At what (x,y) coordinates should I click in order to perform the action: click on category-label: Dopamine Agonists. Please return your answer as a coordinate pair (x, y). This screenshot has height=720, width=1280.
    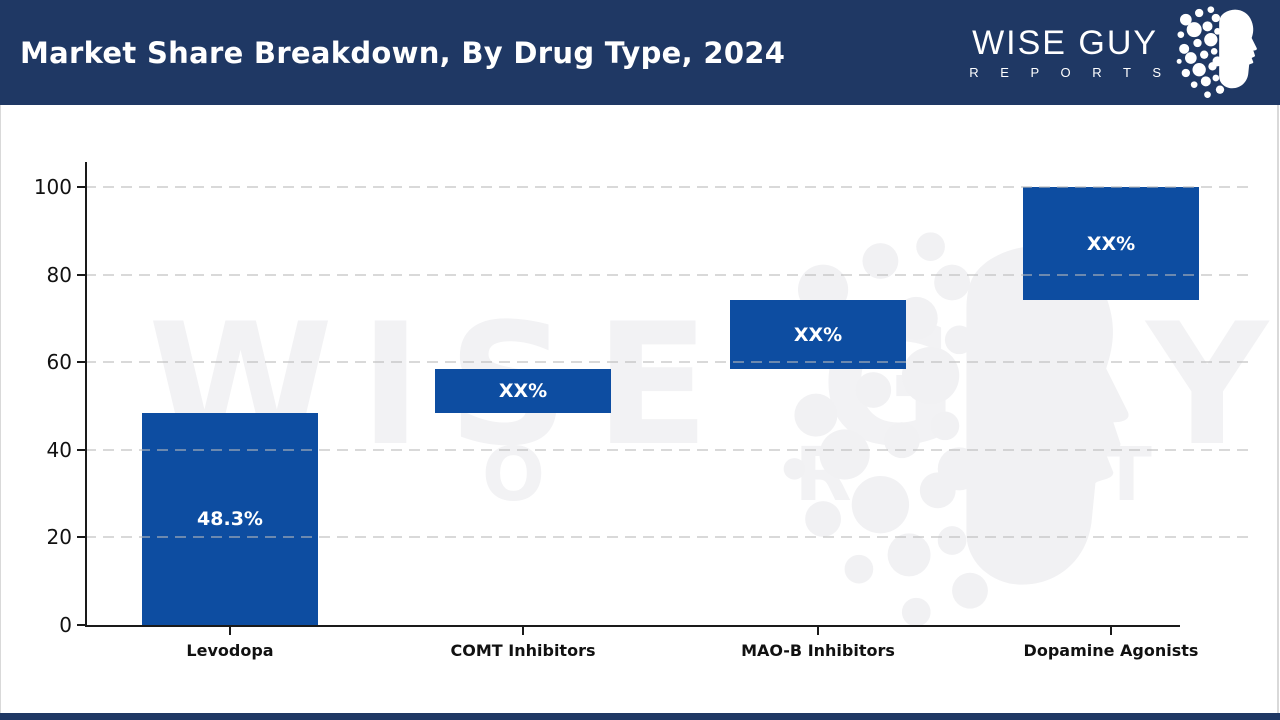
    Looking at the image, I should click on (1111, 650).